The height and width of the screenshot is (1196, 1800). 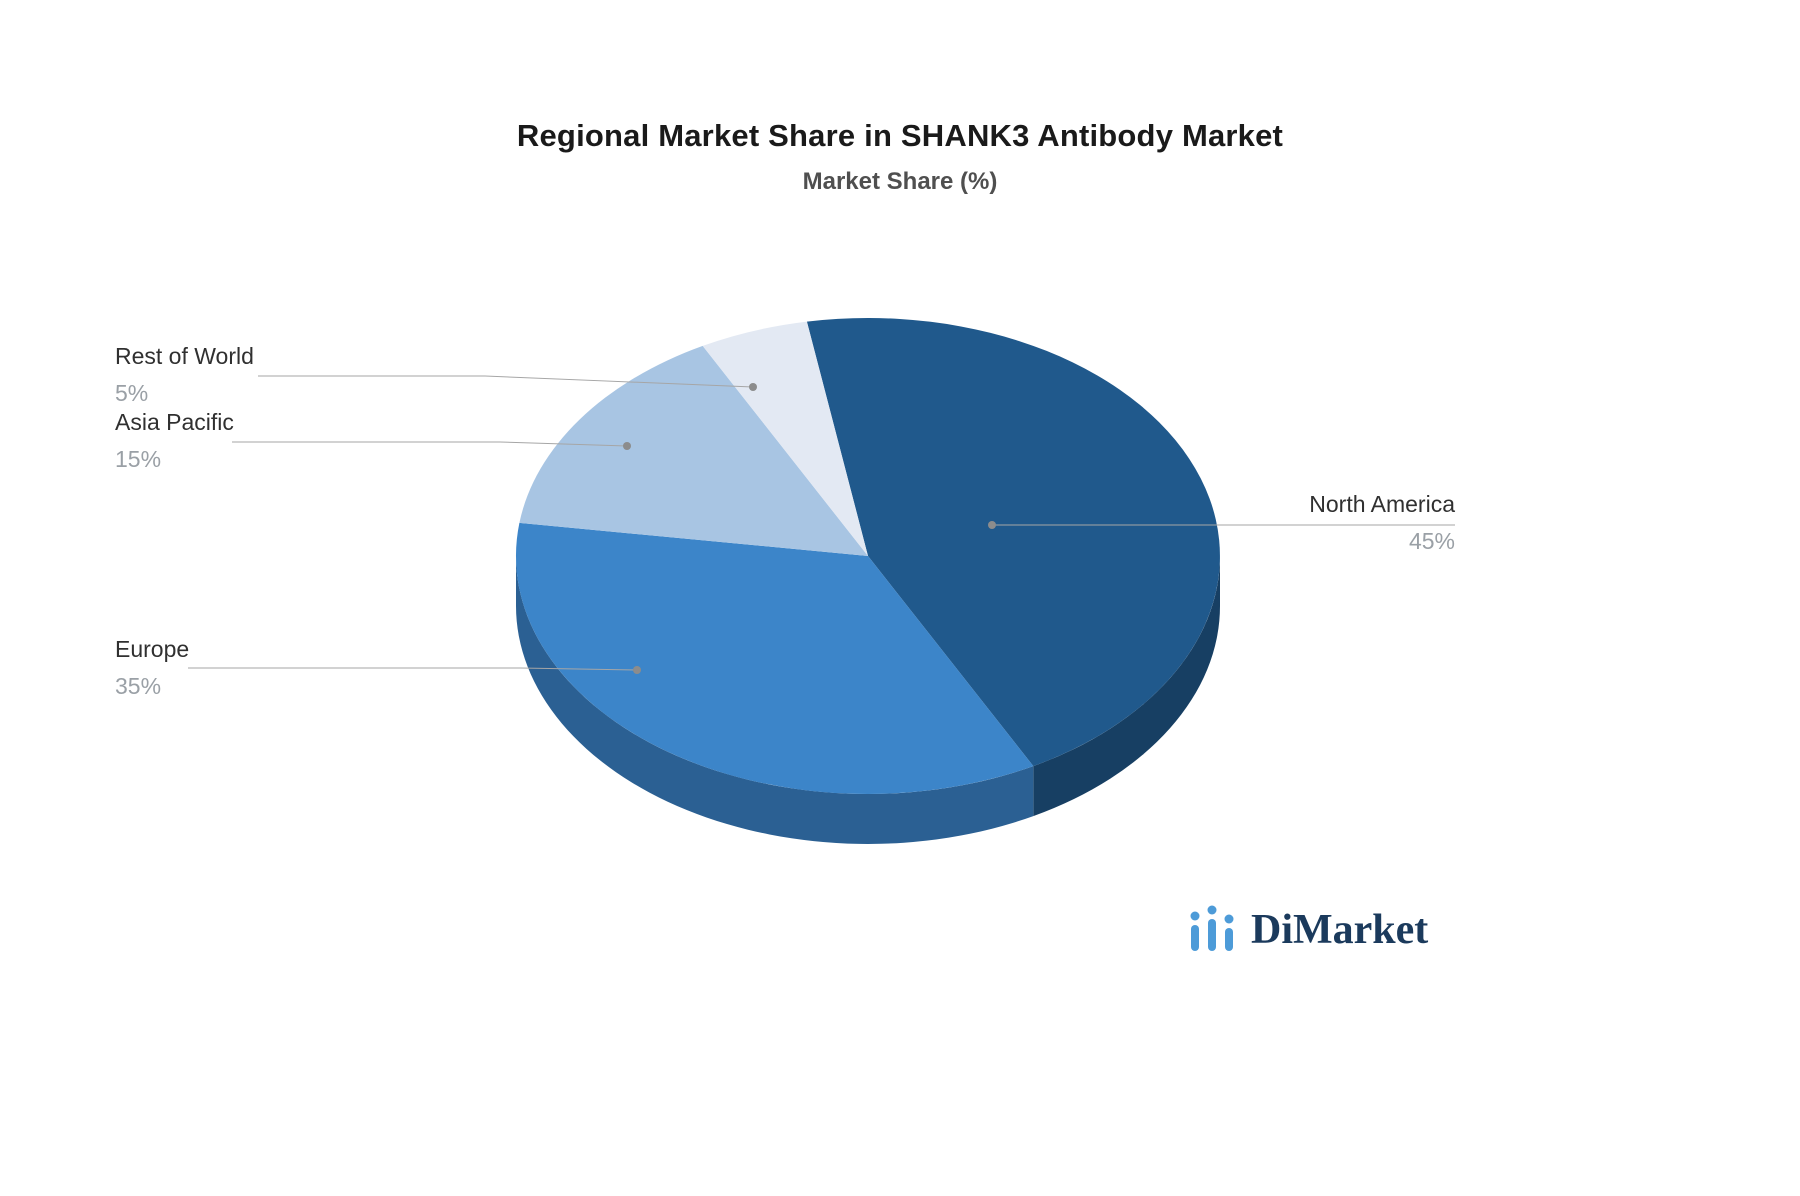 What do you see at coordinates (132, 393) in the screenshot?
I see `pie-label-value: 5%` at bounding box center [132, 393].